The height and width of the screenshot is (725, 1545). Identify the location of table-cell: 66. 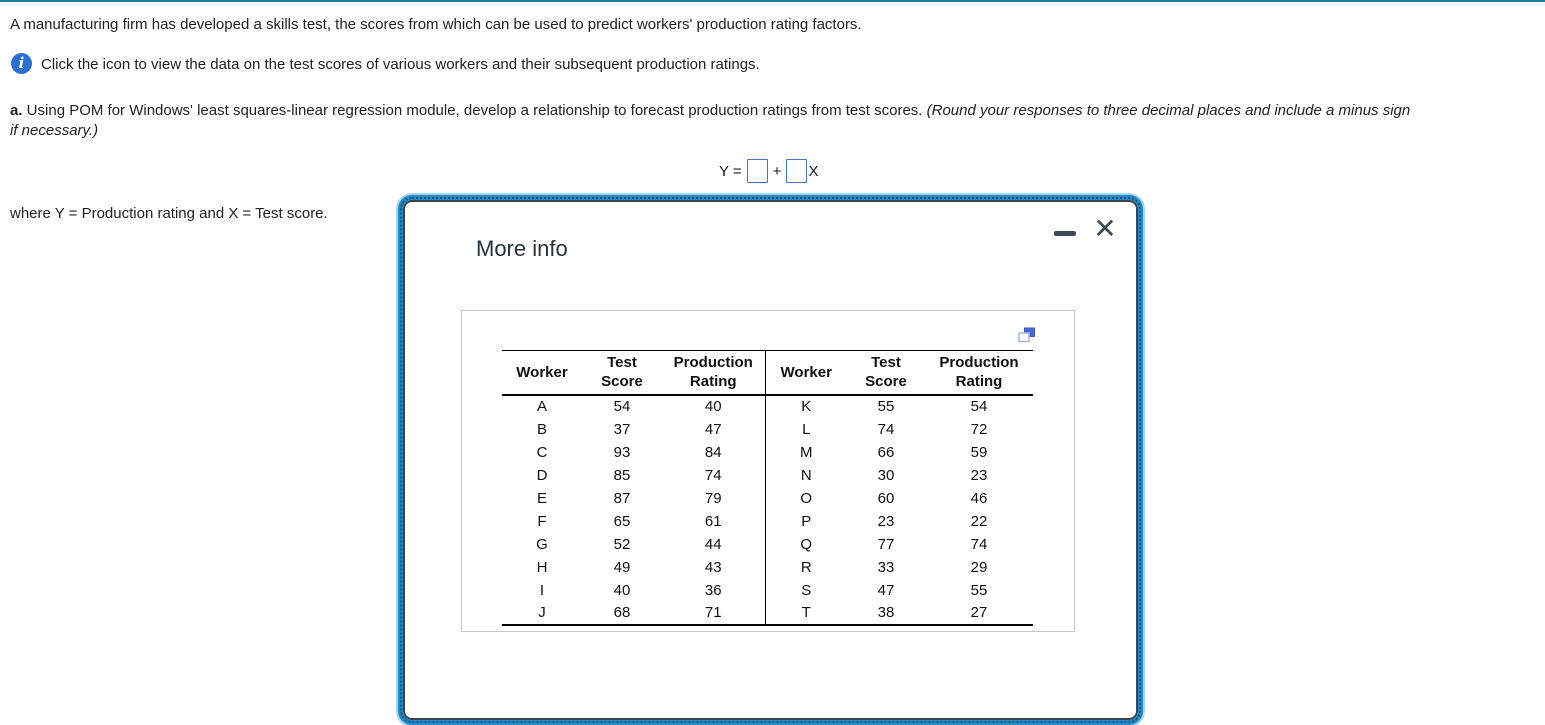
(886, 452).